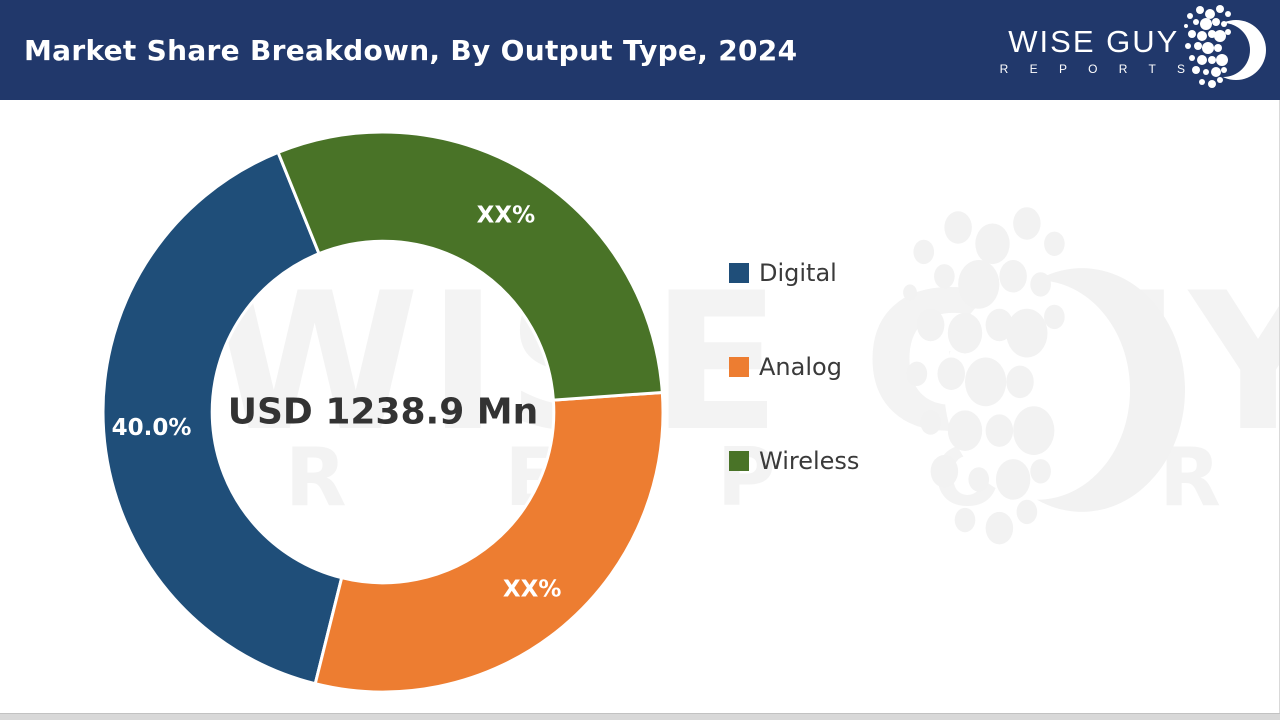  Describe the element at coordinates (739, 367) in the screenshot. I see `legend-swatch-analog` at that location.